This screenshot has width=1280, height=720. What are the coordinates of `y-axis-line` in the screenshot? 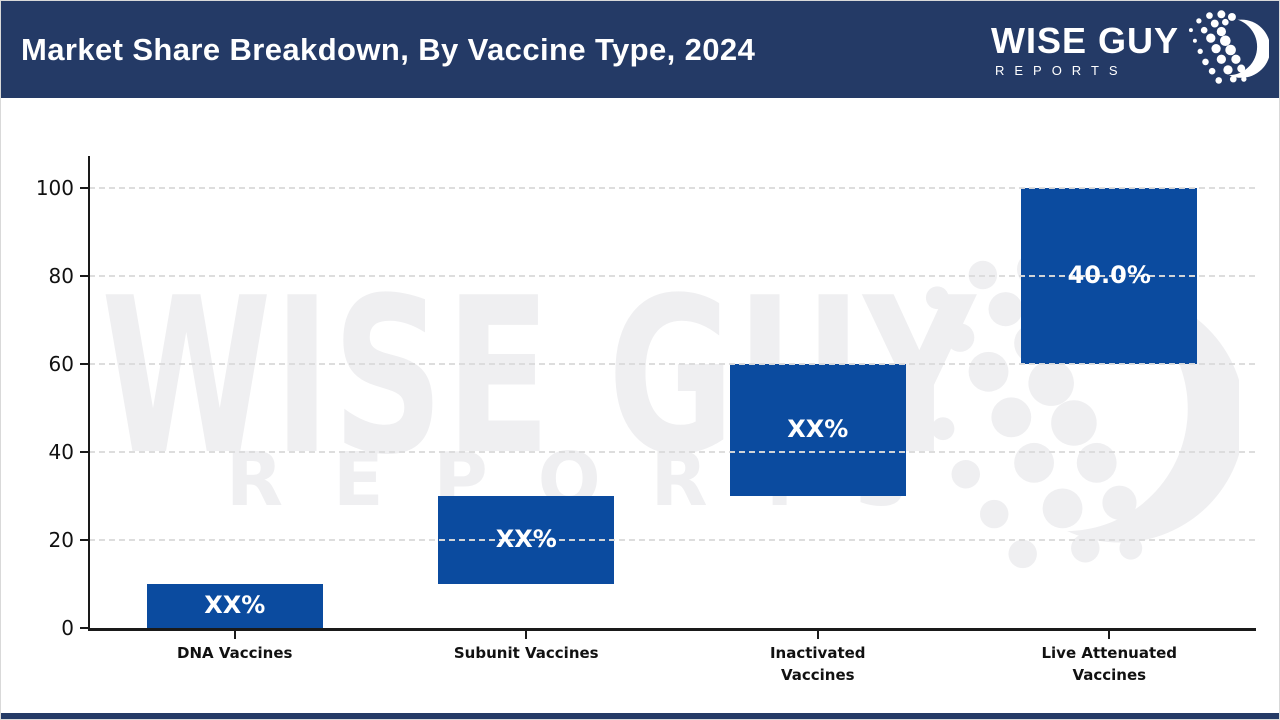 It's located at (89, 393).